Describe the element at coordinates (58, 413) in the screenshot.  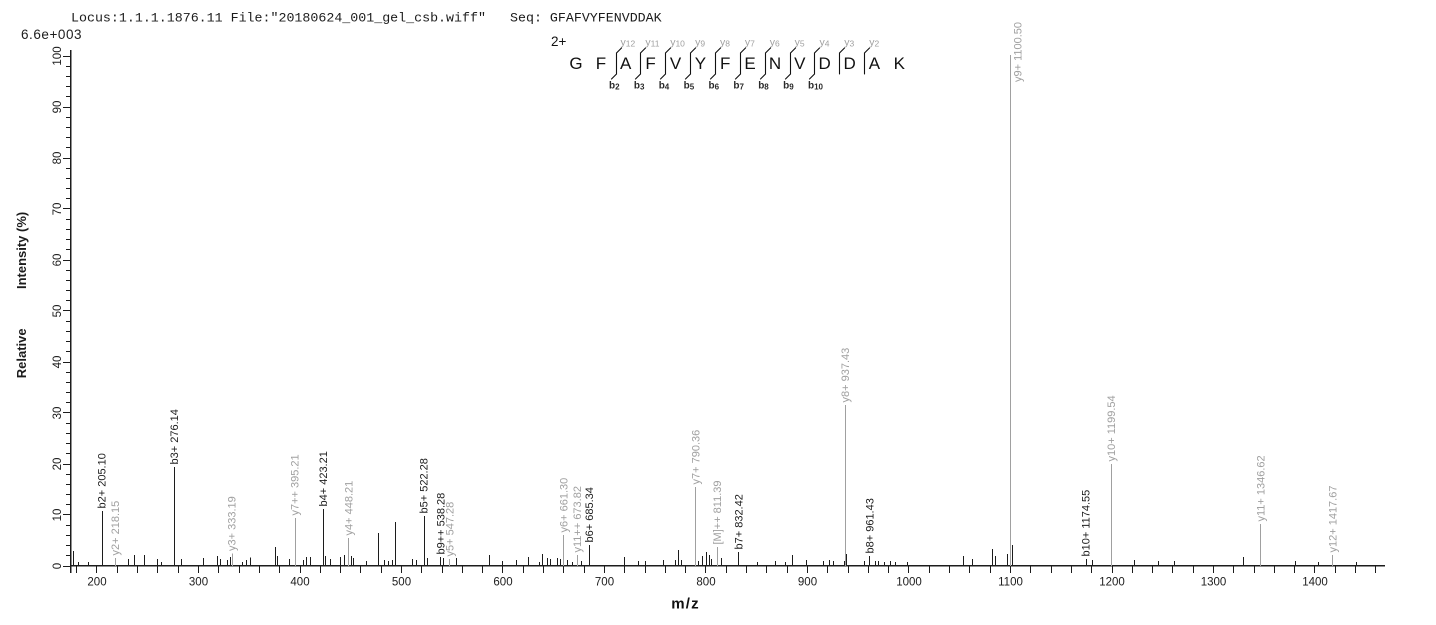
I see `svg-text: 30` at that location.